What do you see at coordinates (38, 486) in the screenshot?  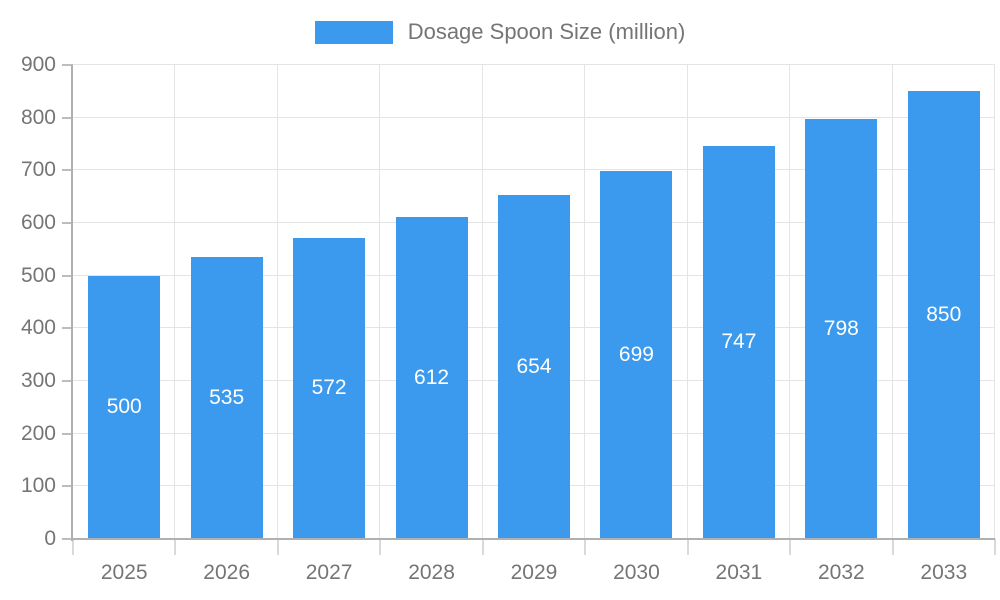 I see `y-tick-label: 100` at bounding box center [38, 486].